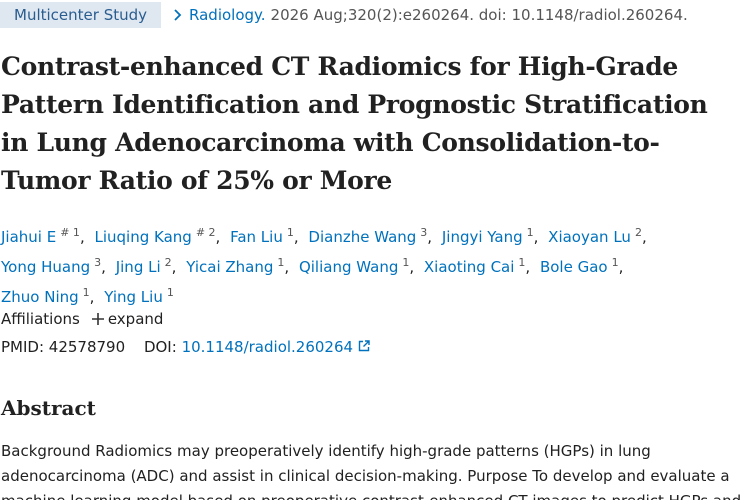 The width and height of the screenshot is (750, 500). What do you see at coordinates (227, 15) in the screenshot?
I see `journal-link: Radiology.` at bounding box center [227, 15].